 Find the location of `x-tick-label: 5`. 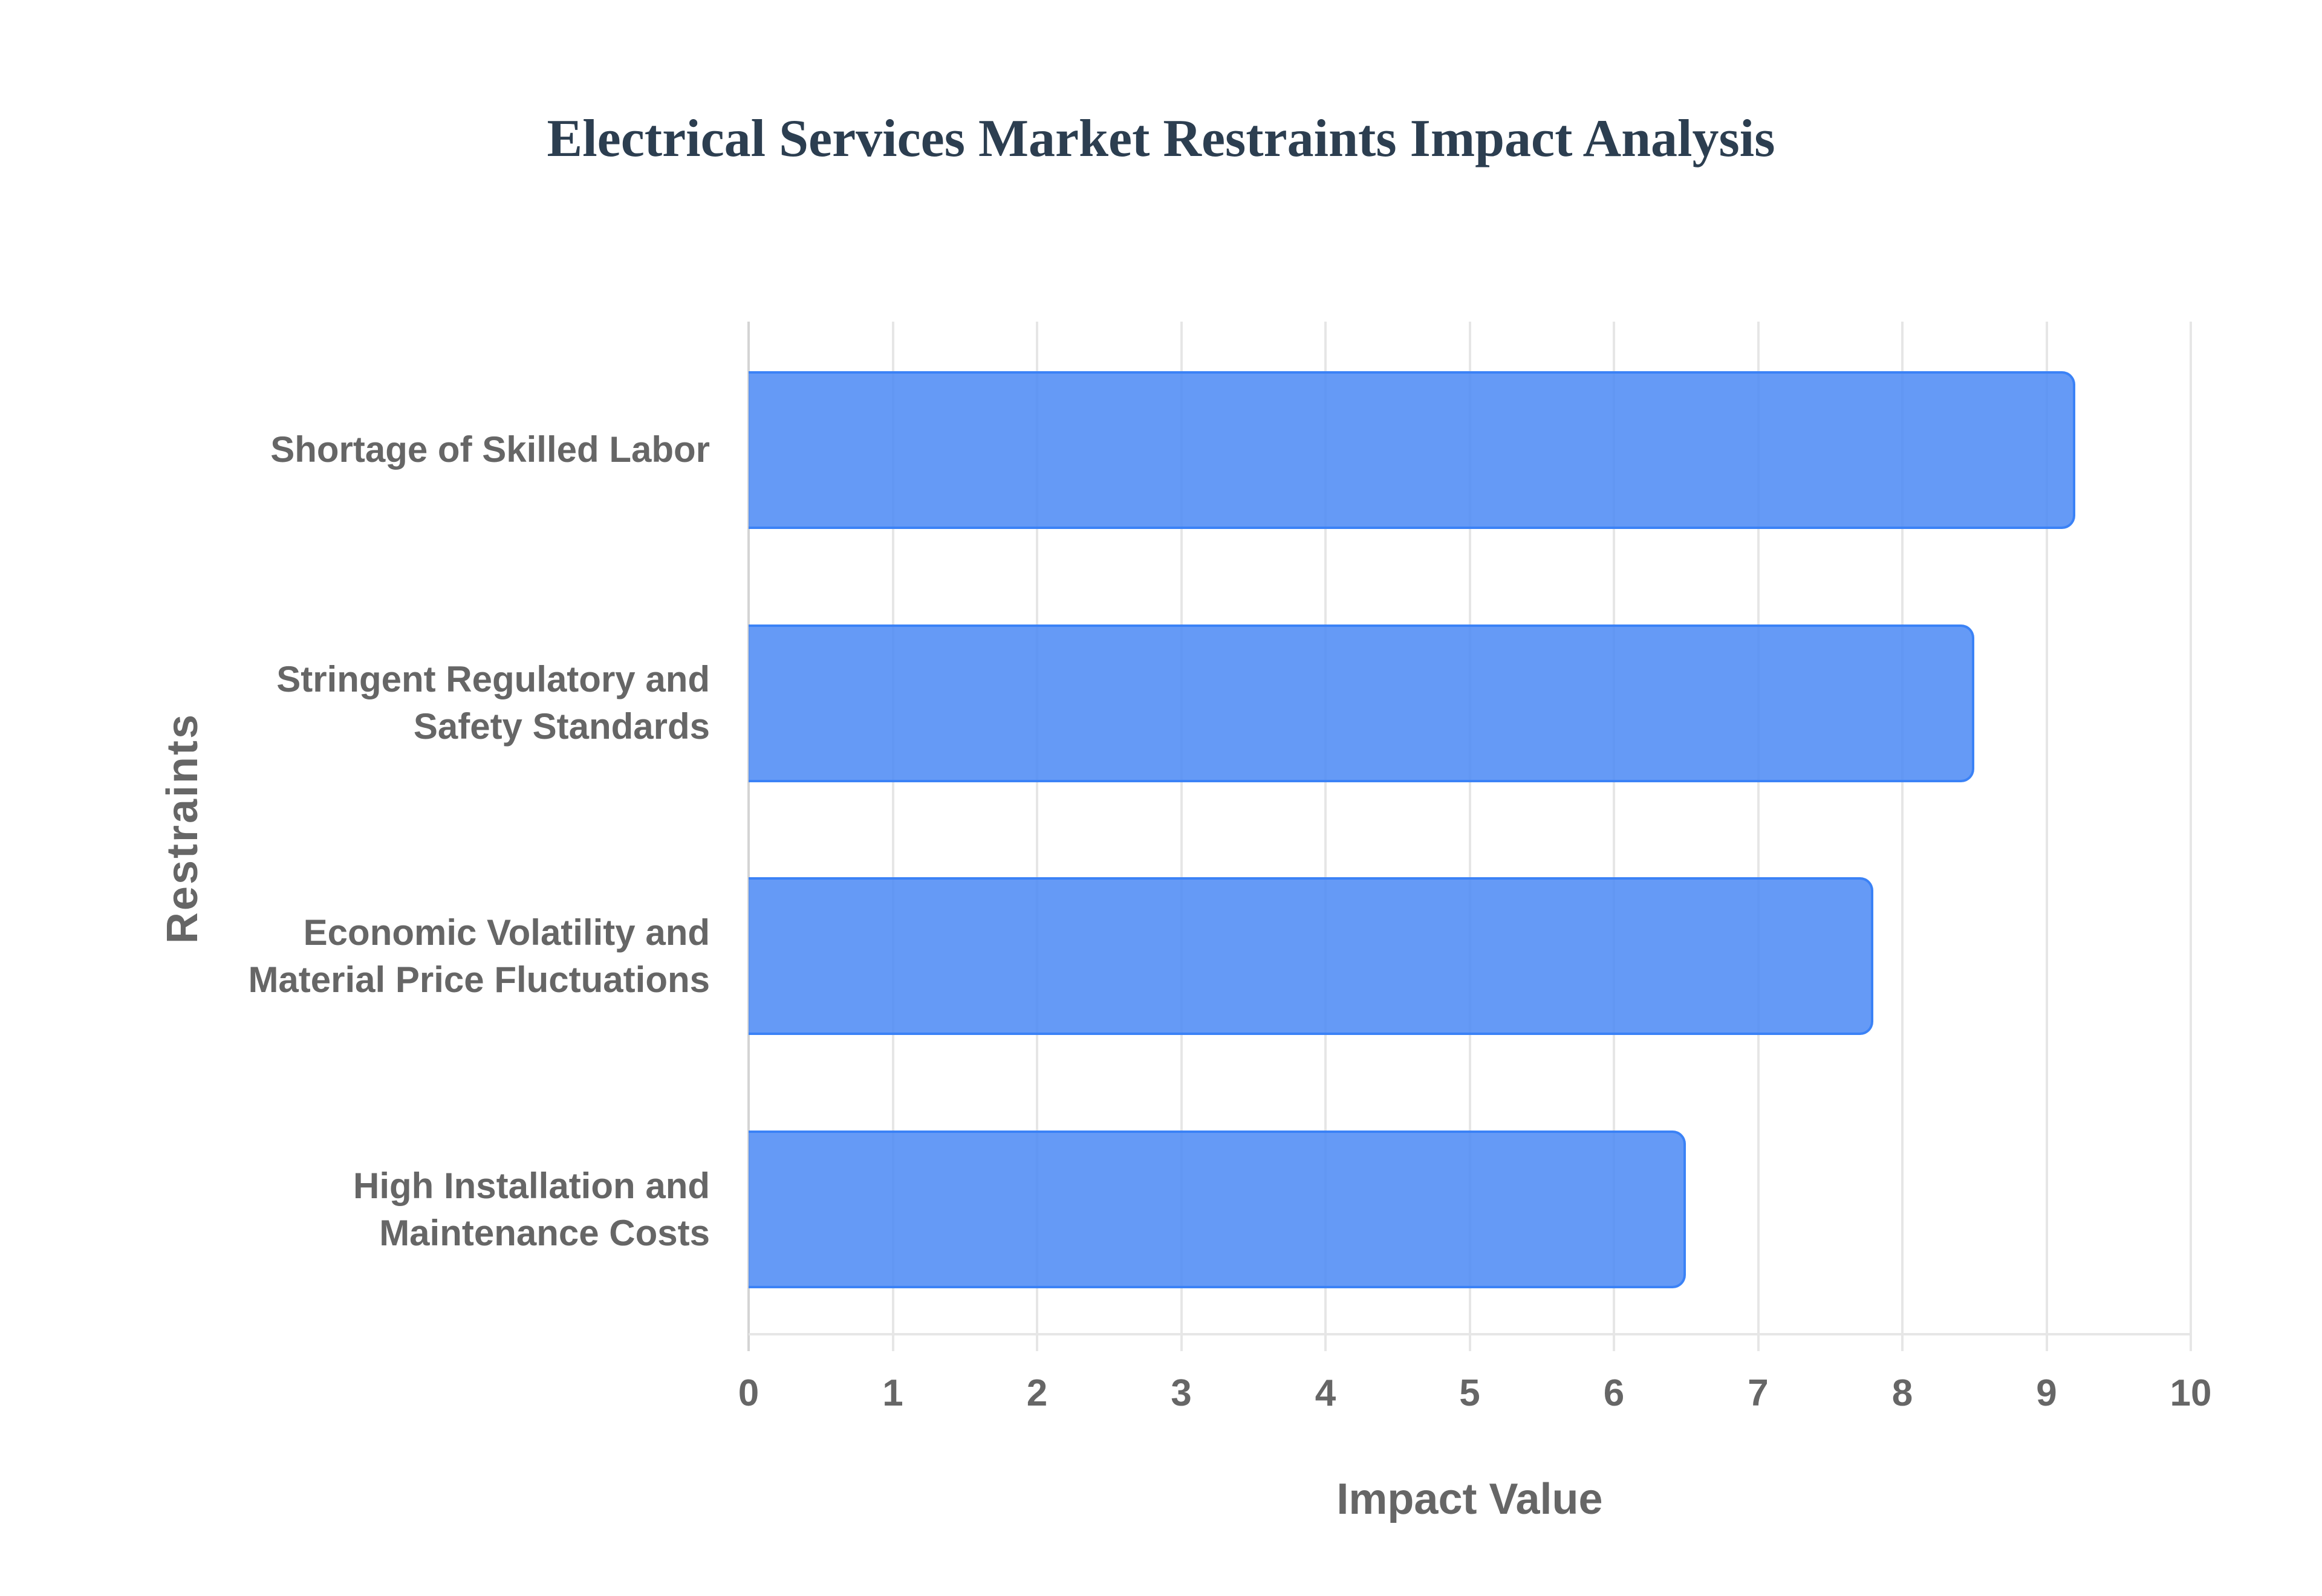

x-tick-label: 5 is located at coordinates (1469, 1393).